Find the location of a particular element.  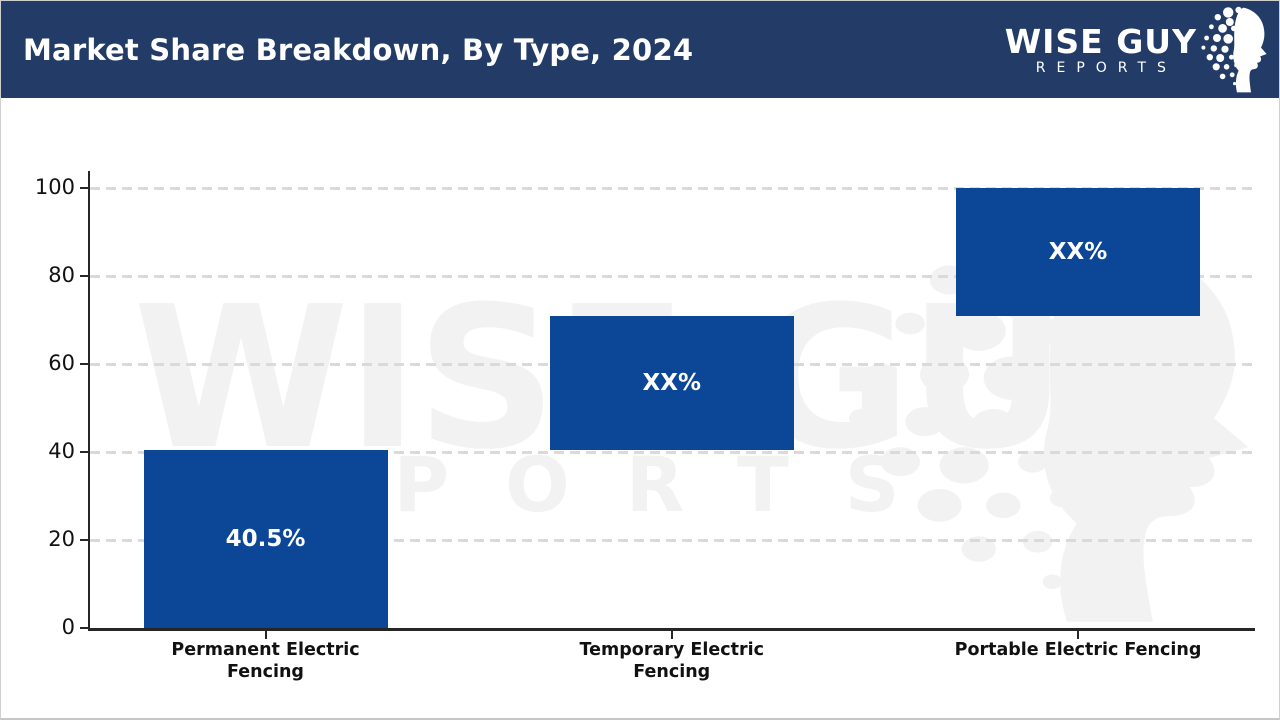

page-title: Market Share Breakdown, By Type, 2024 is located at coordinates (358, 49).